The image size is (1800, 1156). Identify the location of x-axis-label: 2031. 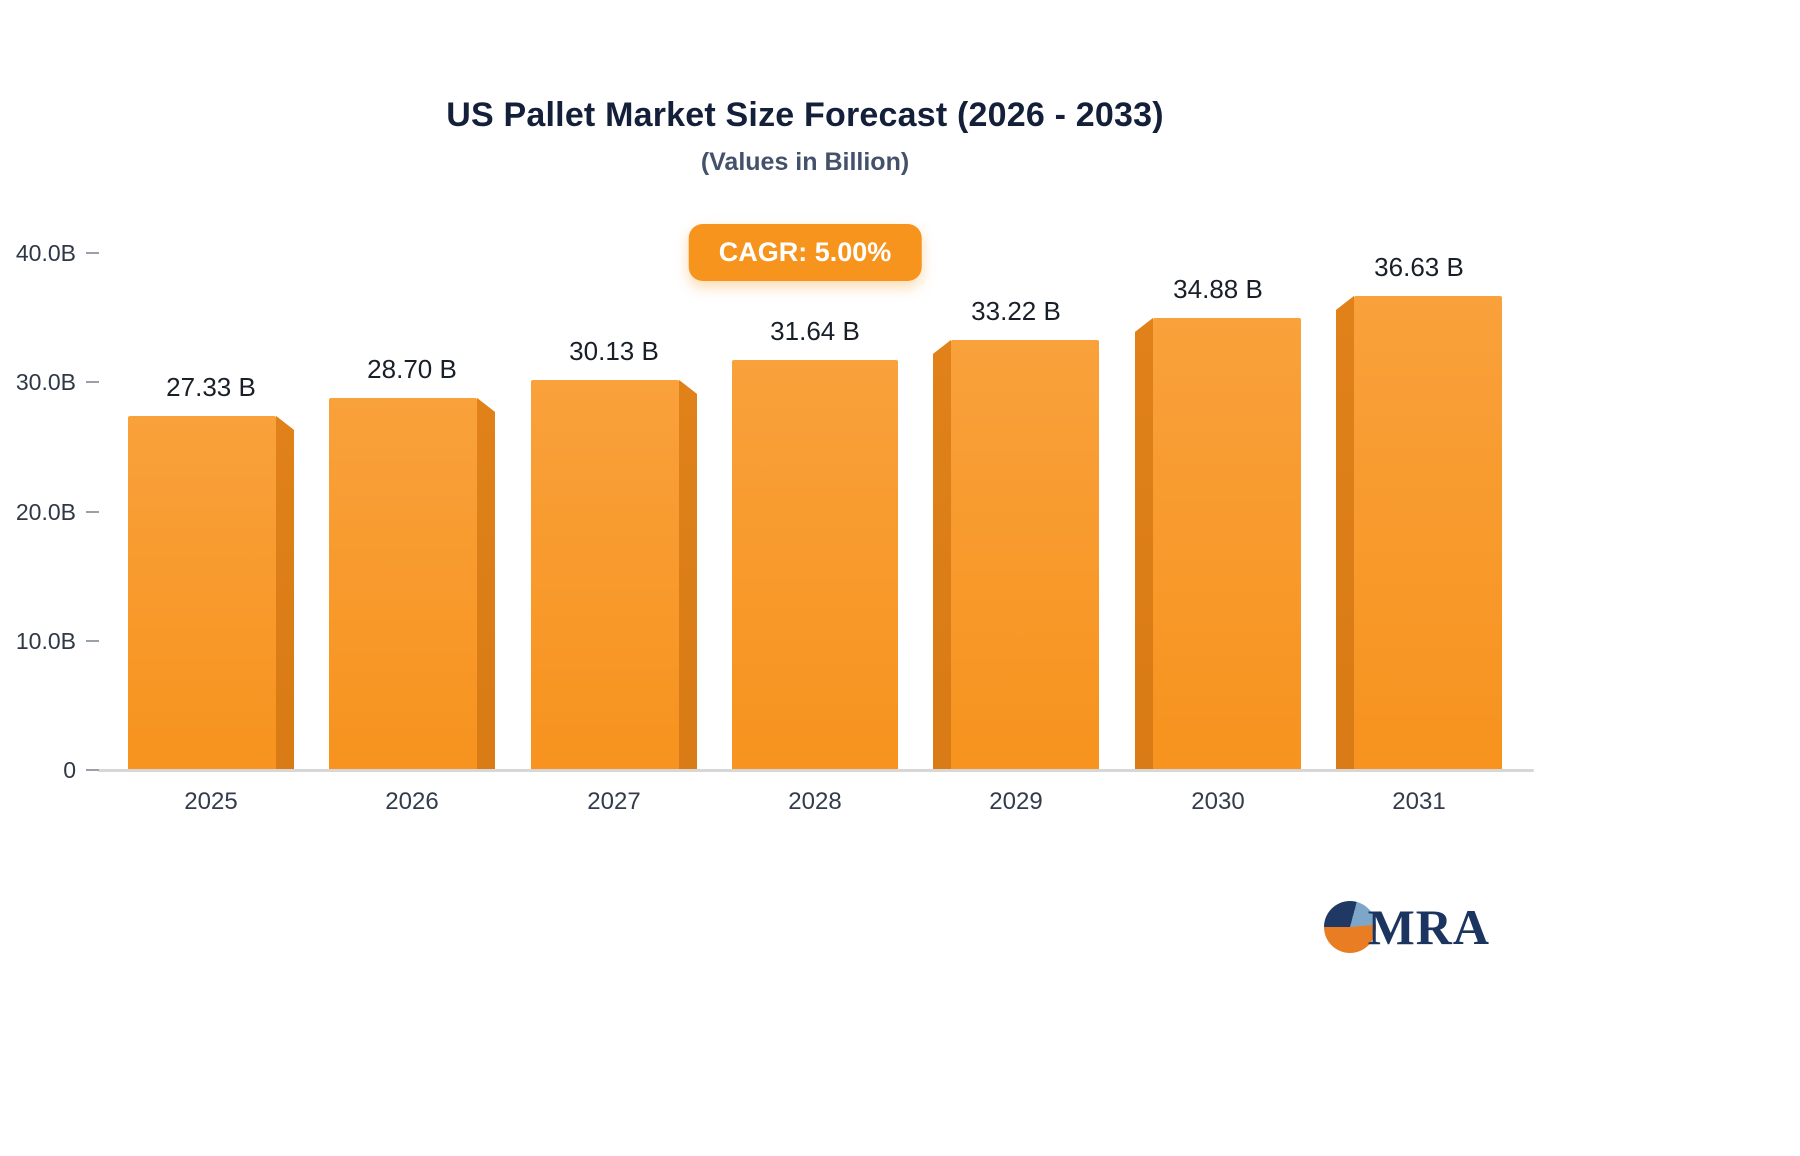
(1419, 801).